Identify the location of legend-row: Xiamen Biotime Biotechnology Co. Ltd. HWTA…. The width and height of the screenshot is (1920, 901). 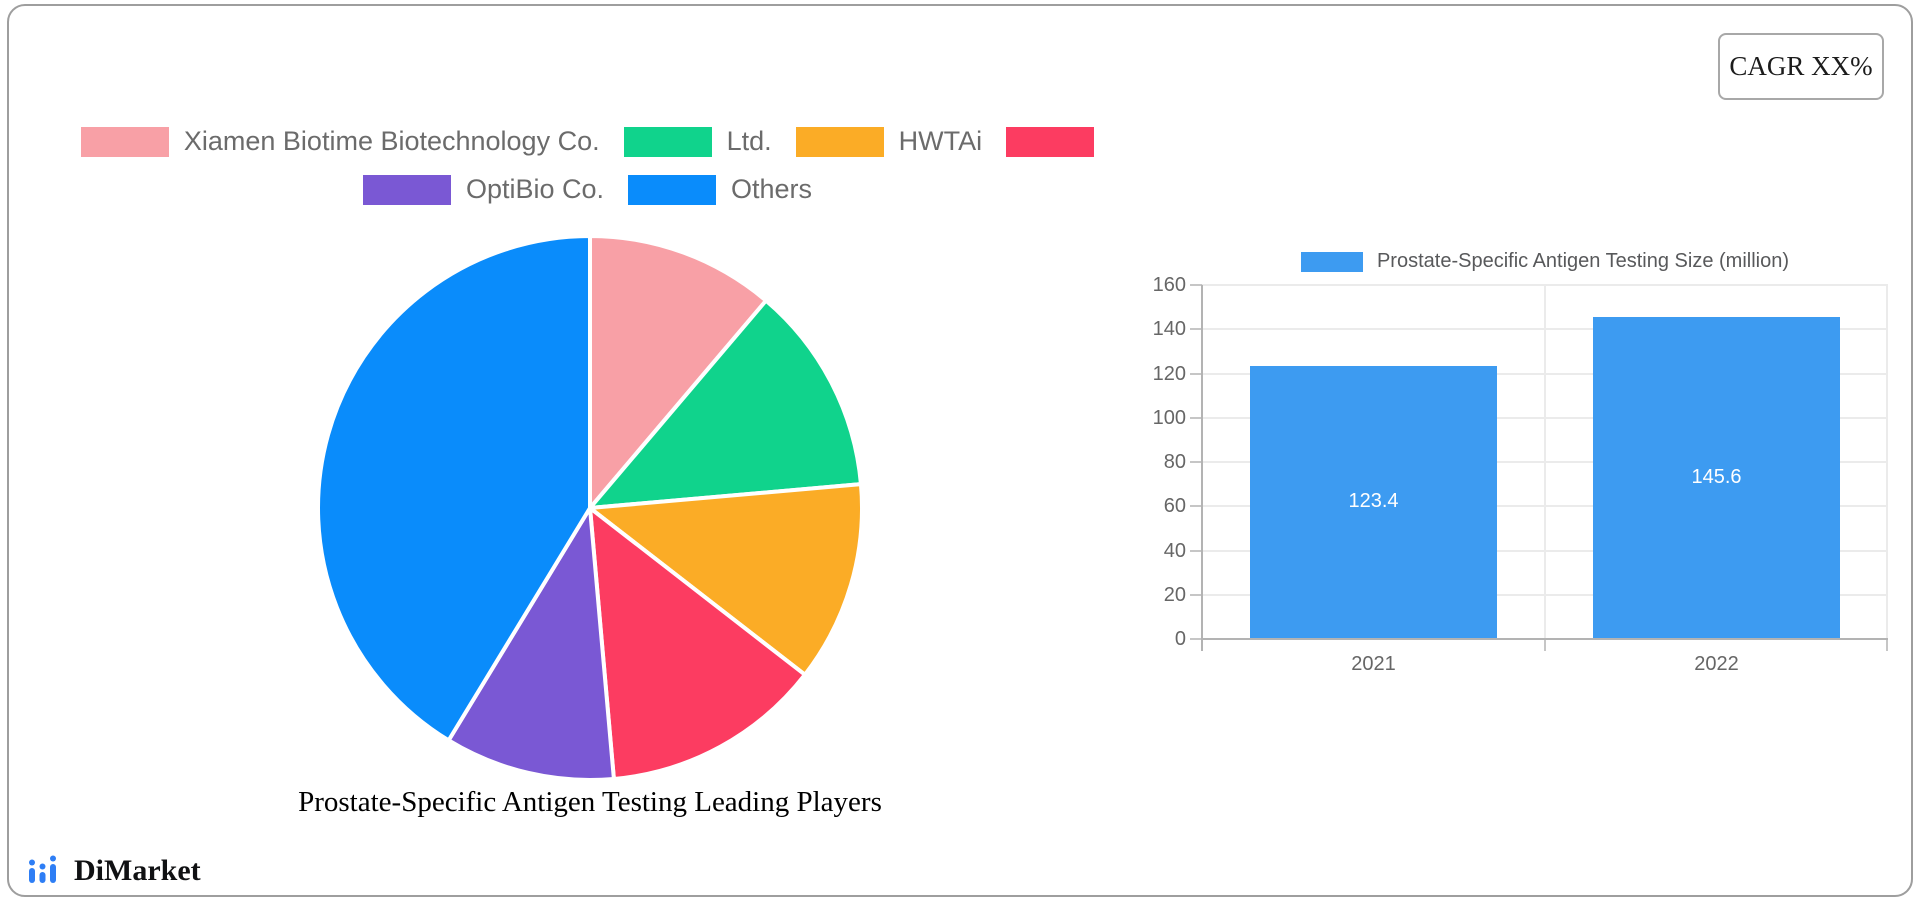
(587, 141).